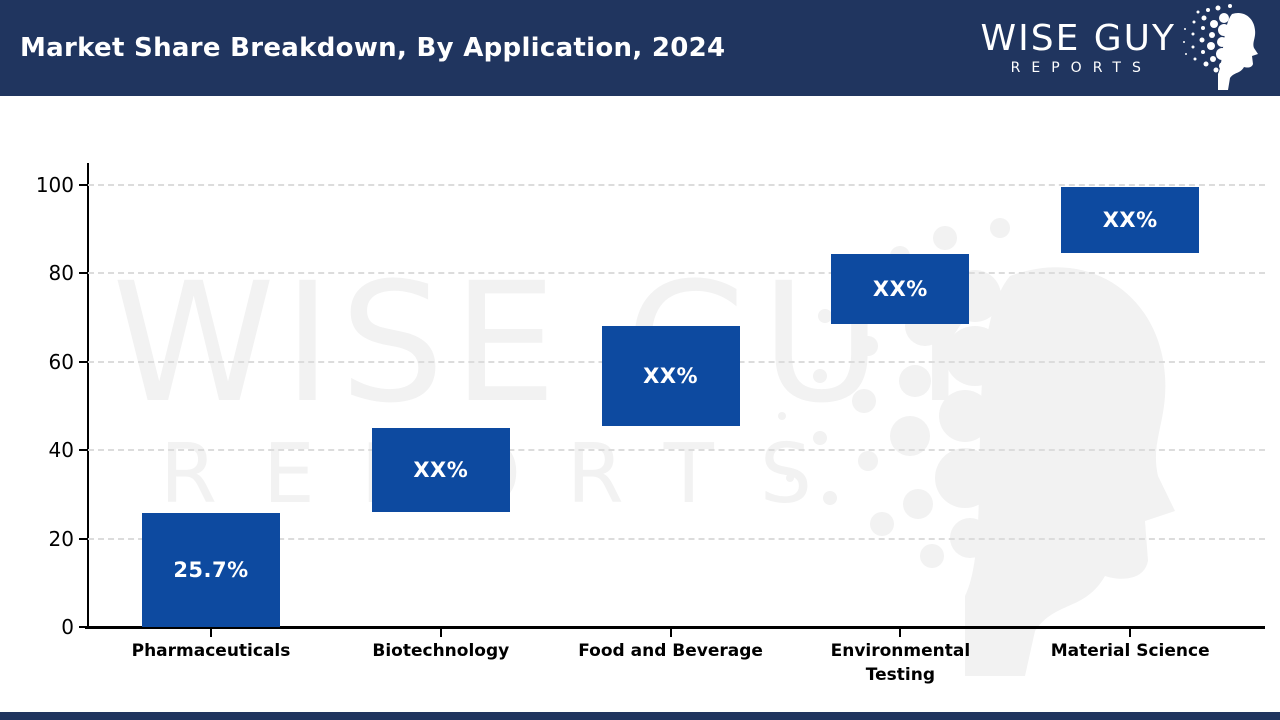 Image resolution: width=1280 pixels, height=720 pixels. I want to click on footer-band, so click(640, 716).